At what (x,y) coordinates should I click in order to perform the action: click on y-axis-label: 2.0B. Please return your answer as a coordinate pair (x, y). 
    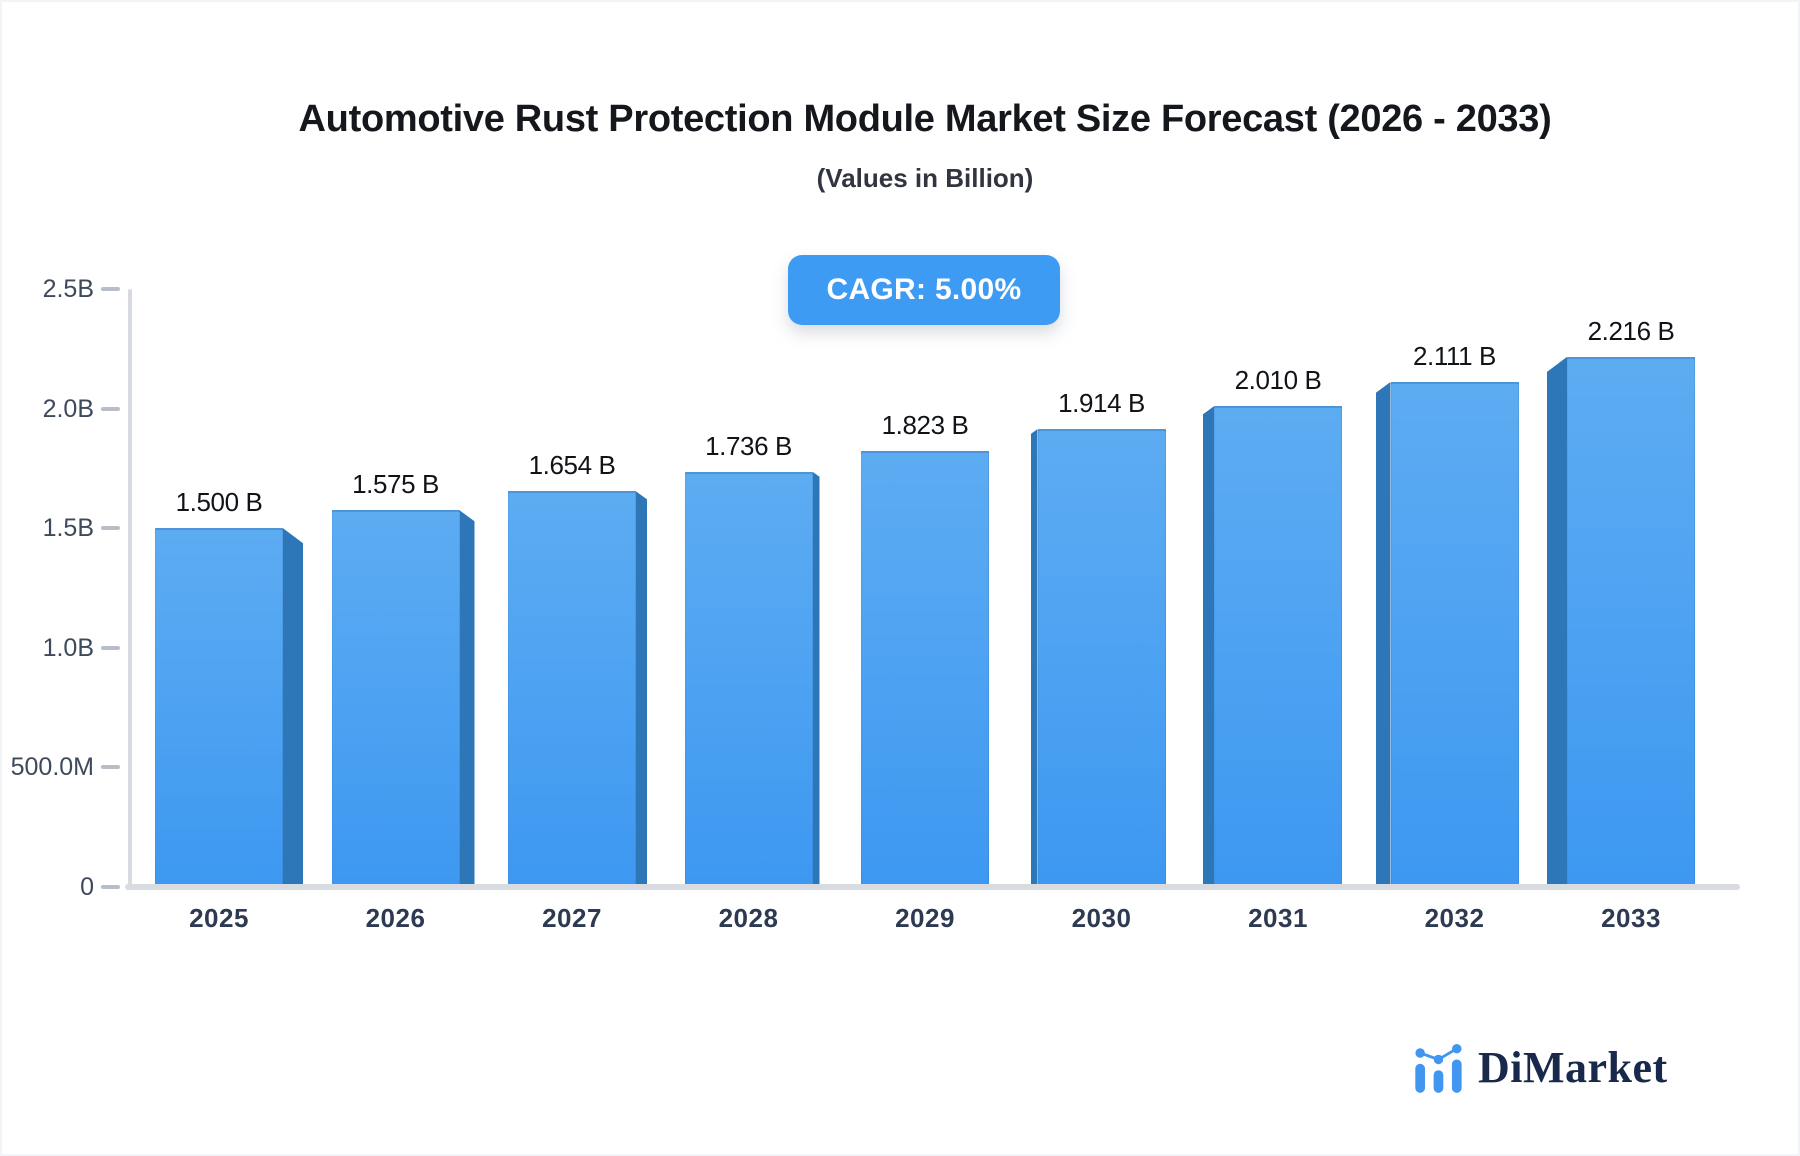
    Looking at the image, I should click on (68, 408).